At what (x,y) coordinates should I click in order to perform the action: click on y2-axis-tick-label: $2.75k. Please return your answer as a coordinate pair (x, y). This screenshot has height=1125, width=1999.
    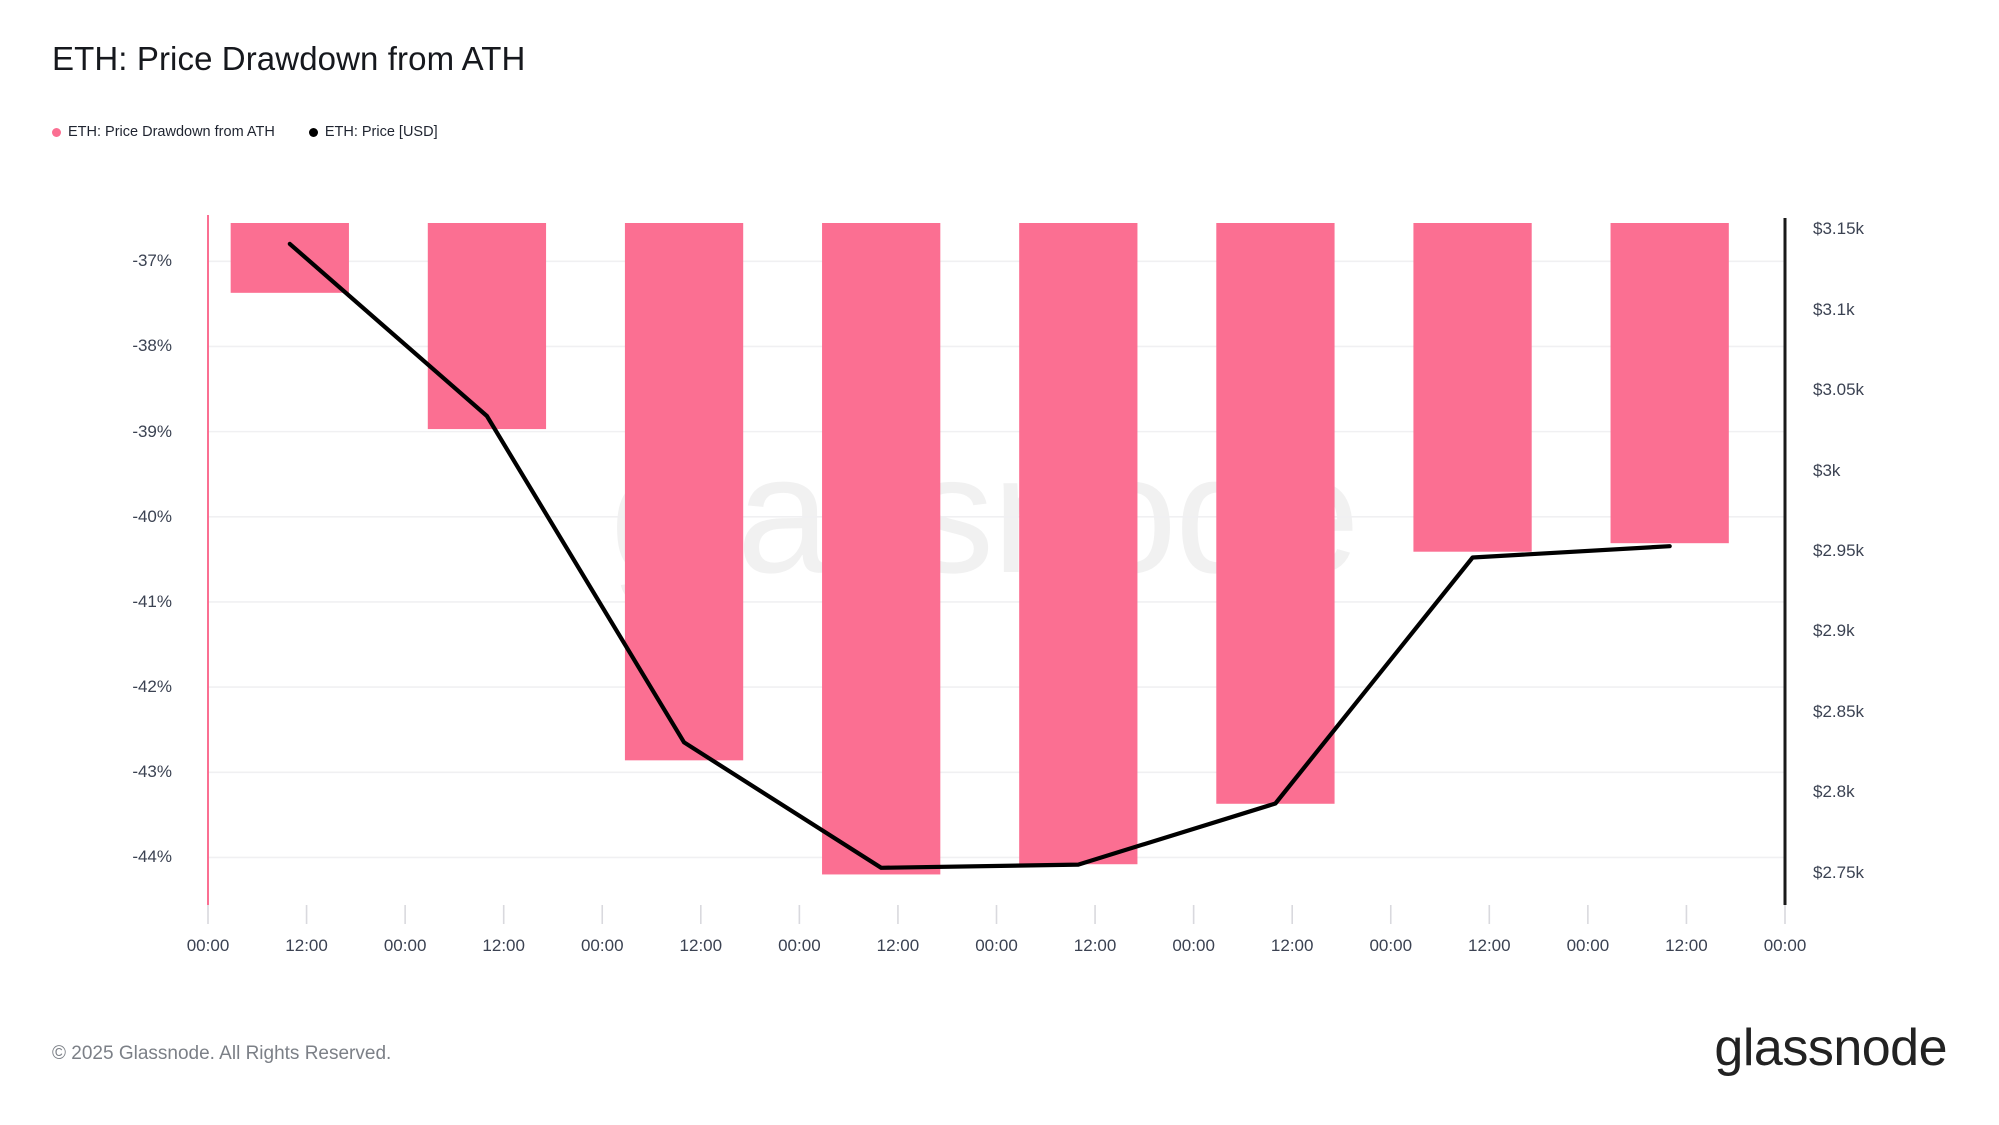
    Looking at the image, I should click on (1839, 872).